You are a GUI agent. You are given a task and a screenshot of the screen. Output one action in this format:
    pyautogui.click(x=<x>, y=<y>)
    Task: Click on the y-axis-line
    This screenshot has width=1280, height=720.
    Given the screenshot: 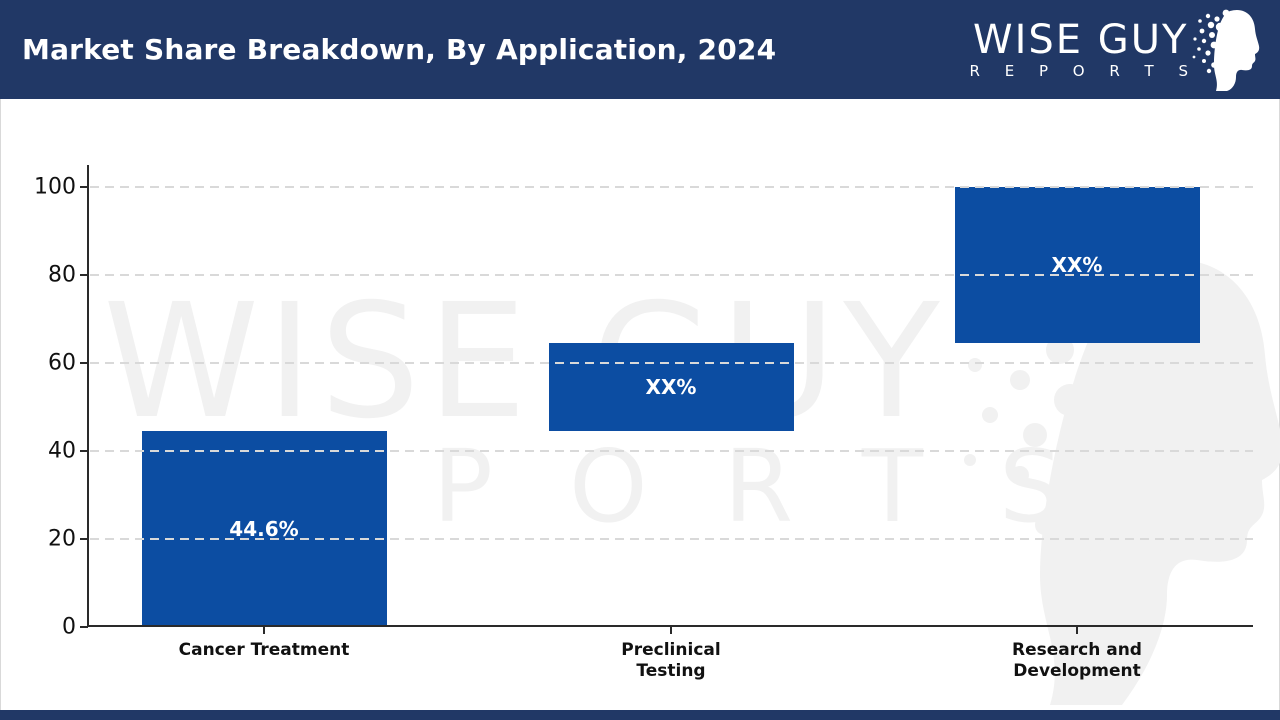 What is the action you would take?
    pyautogui.click(x=88, y=396)
    